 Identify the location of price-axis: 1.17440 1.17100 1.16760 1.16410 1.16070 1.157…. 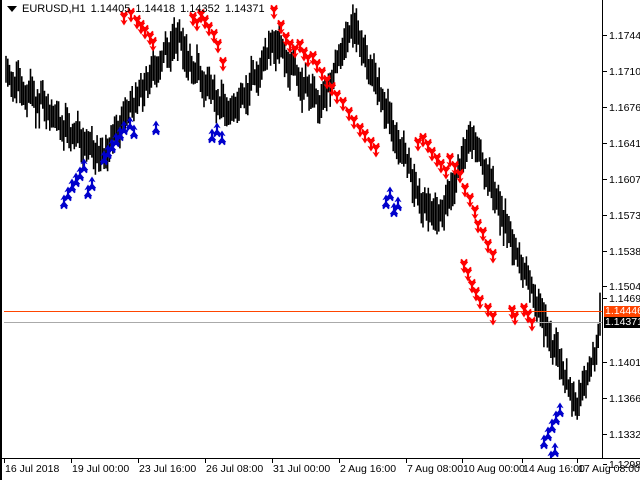
(621, 235).